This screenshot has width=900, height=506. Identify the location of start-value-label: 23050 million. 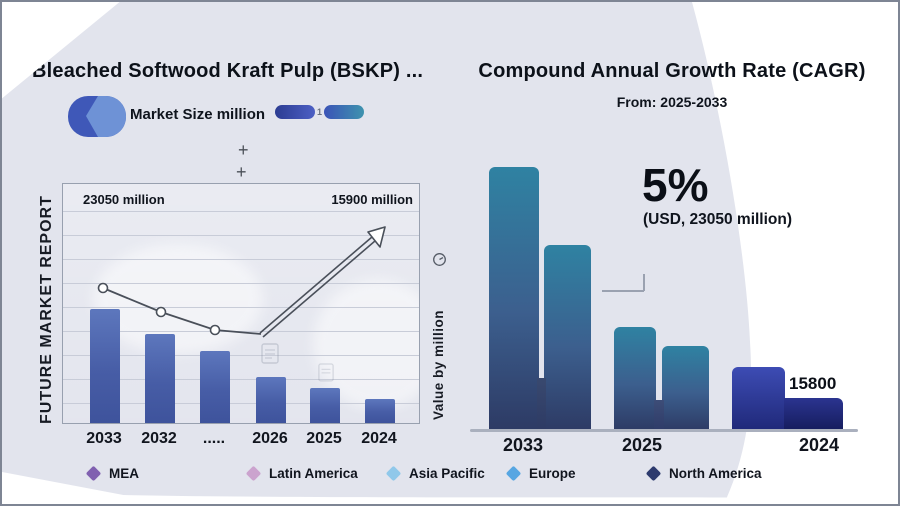
(124, 199).